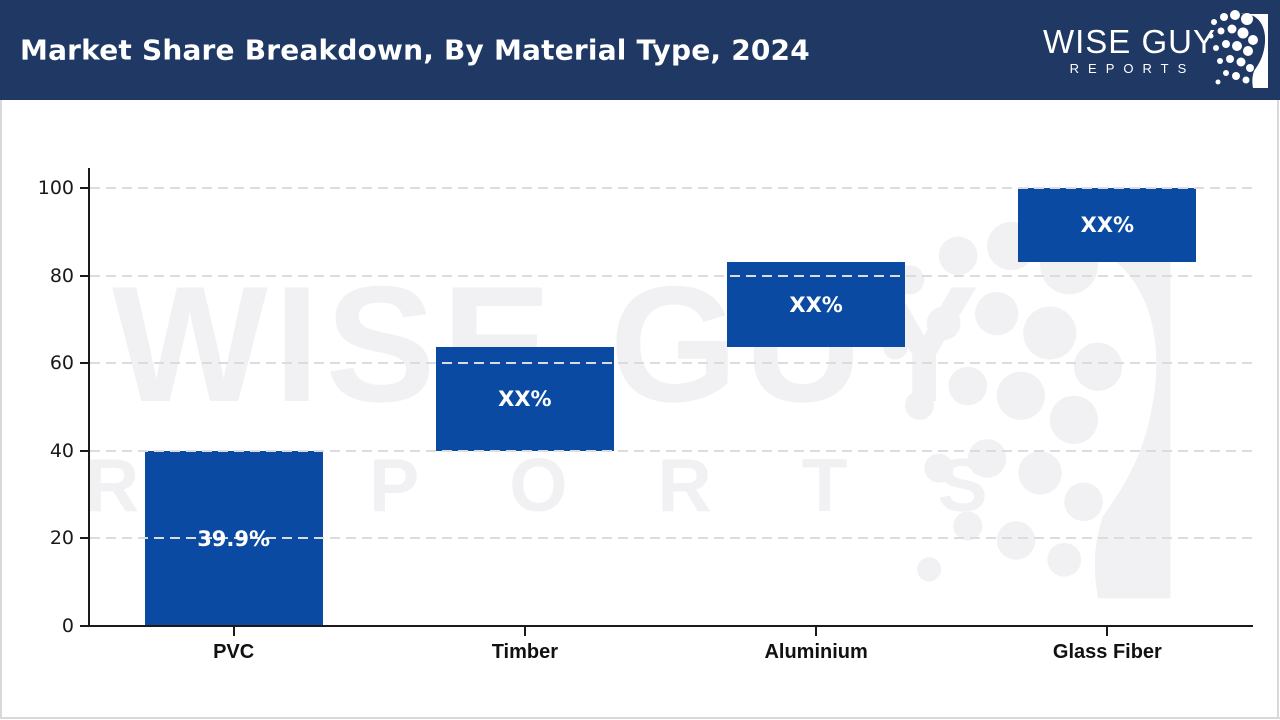  What do you see at coordinates (67, 626) in the screenshot?
I see `y-tick-label: 0` at bounding box center [67, 626].